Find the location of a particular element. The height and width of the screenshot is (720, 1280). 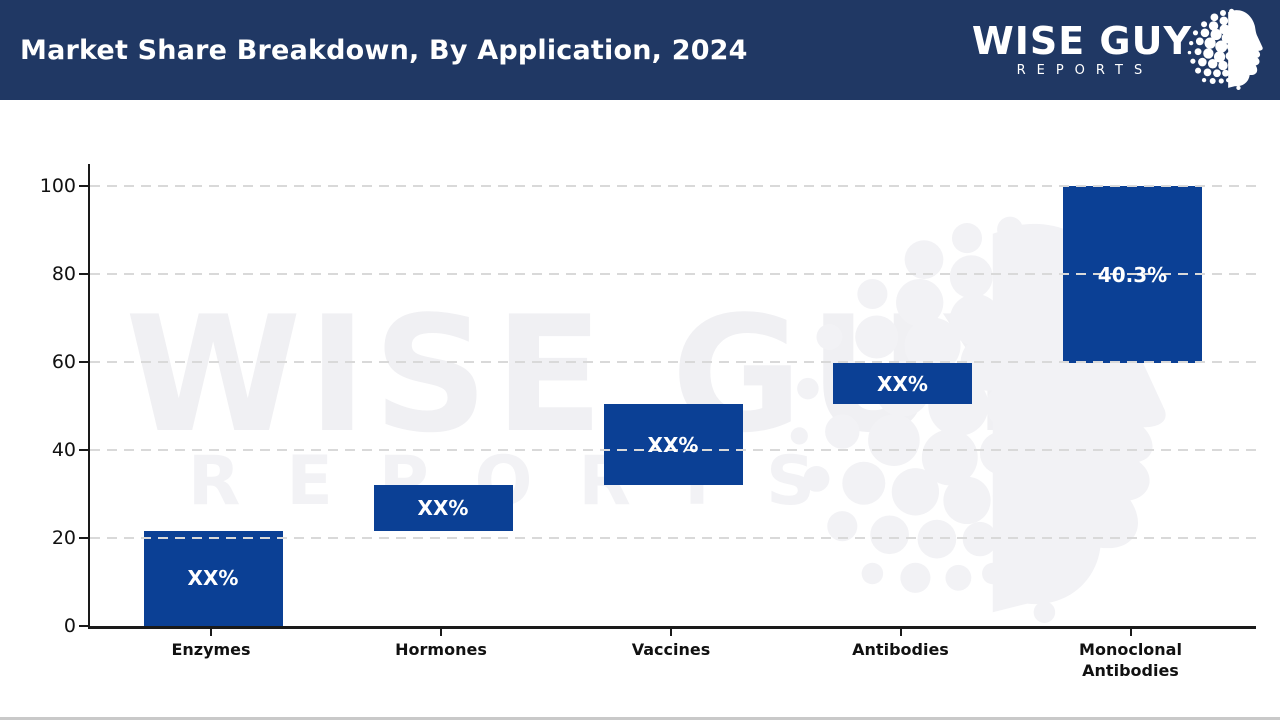

x-axis-category-label: Antibodies is located at coordinates (900, 649).